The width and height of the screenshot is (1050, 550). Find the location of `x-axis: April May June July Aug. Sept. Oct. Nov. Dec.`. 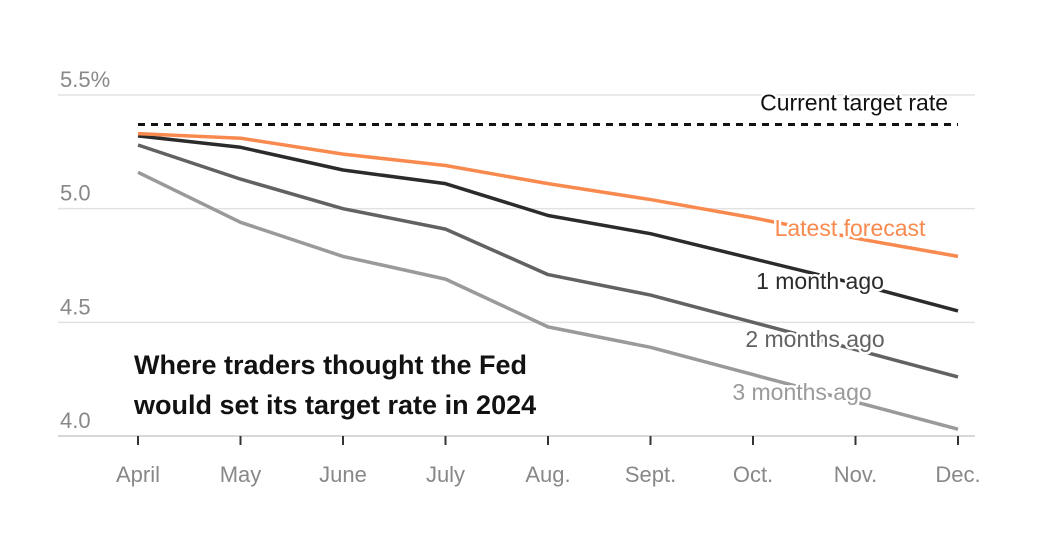

x-axis: April May June July Aug. Sept. Oct. Nov. Dec. is located at coordinates (548, 461).